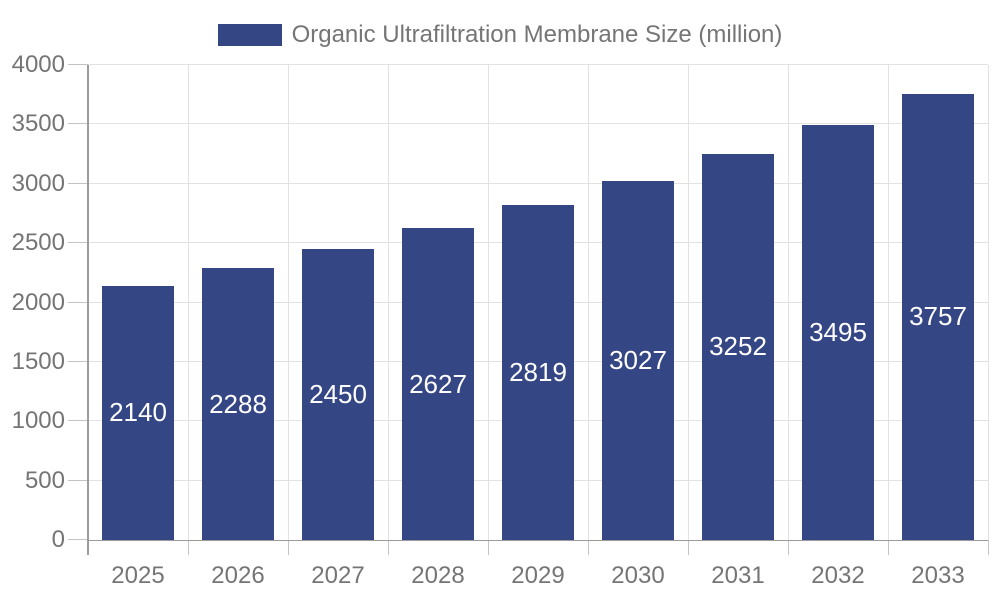  What do you see at coordinates (438, 575) in the screenshot?
I see `x-tick-label: 2028` at bounding box center [438, 575].